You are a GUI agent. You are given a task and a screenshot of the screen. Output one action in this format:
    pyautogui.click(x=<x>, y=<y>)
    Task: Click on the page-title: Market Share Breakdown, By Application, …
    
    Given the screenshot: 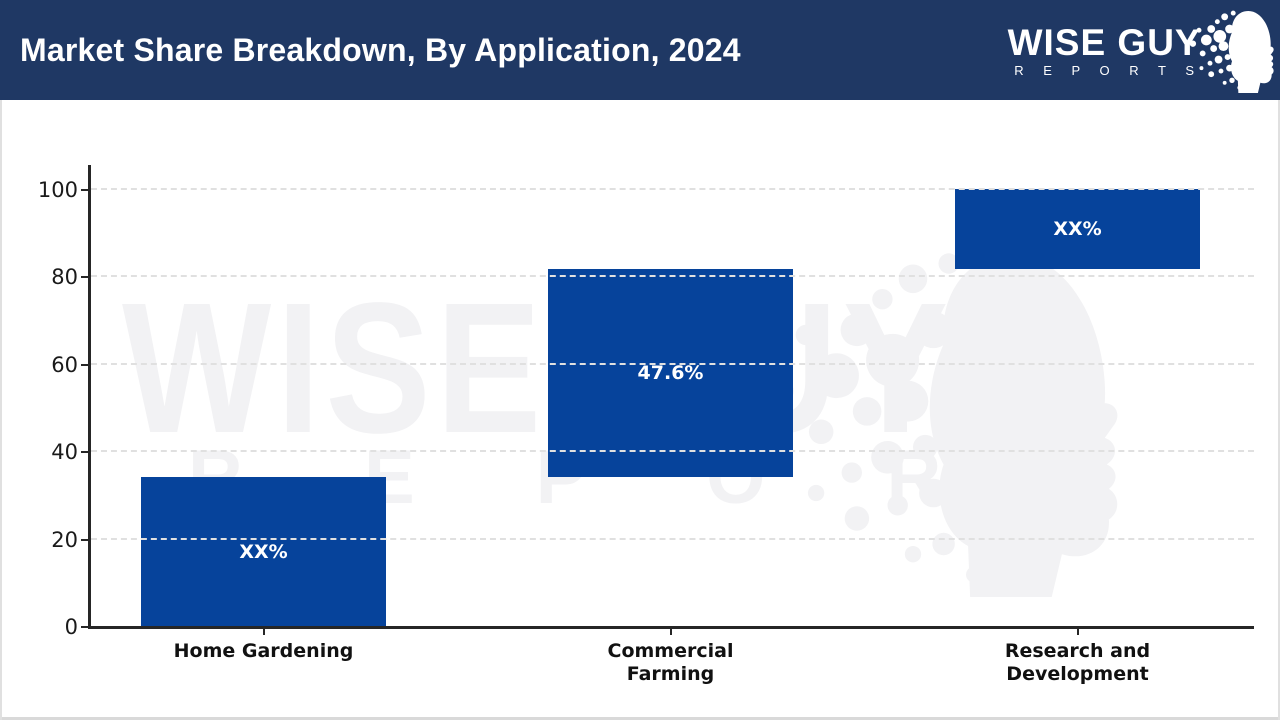 What is the action you would take?
    pyautogui.click(x=380, y=49)
    